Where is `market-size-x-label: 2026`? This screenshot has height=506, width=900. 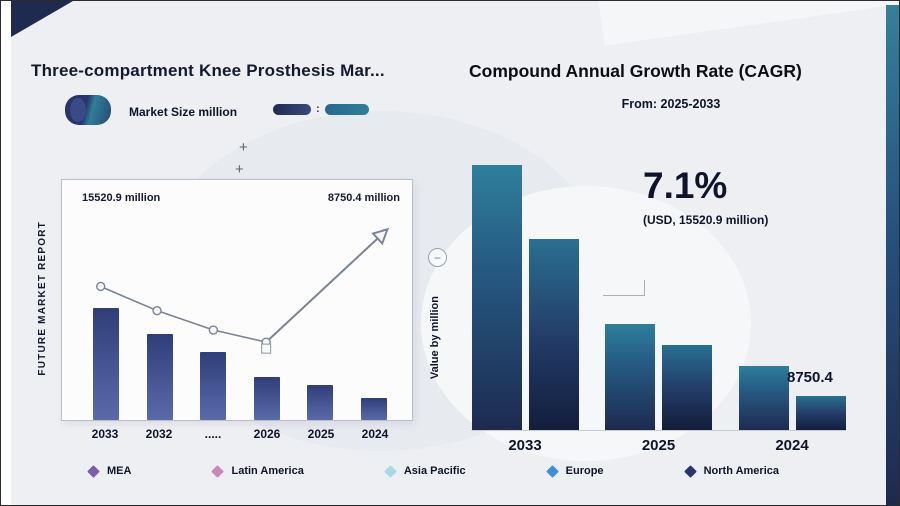
market-size-x-label: 2026 is located at coordinates (267, 434).